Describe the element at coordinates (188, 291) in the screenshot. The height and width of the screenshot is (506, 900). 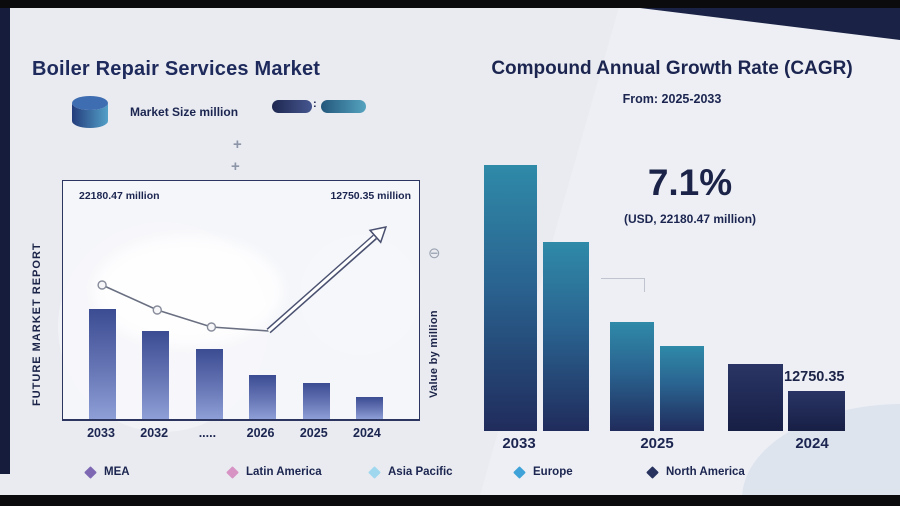
I see `frame-background-blob` at that location.